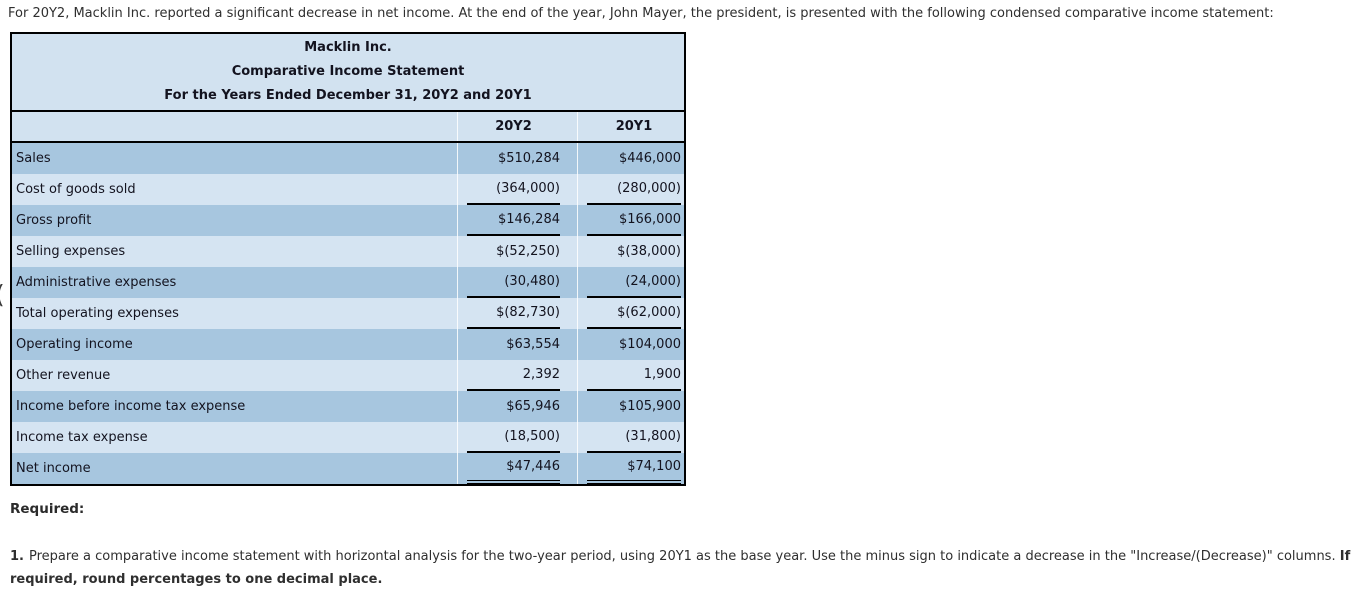 The height and width of the screenshot is (591, 1363). What do you see at coordinates (631, 189) in the screenshot?
I see `row-value-20y1: (280,000)` at bounding box center [631, 189].